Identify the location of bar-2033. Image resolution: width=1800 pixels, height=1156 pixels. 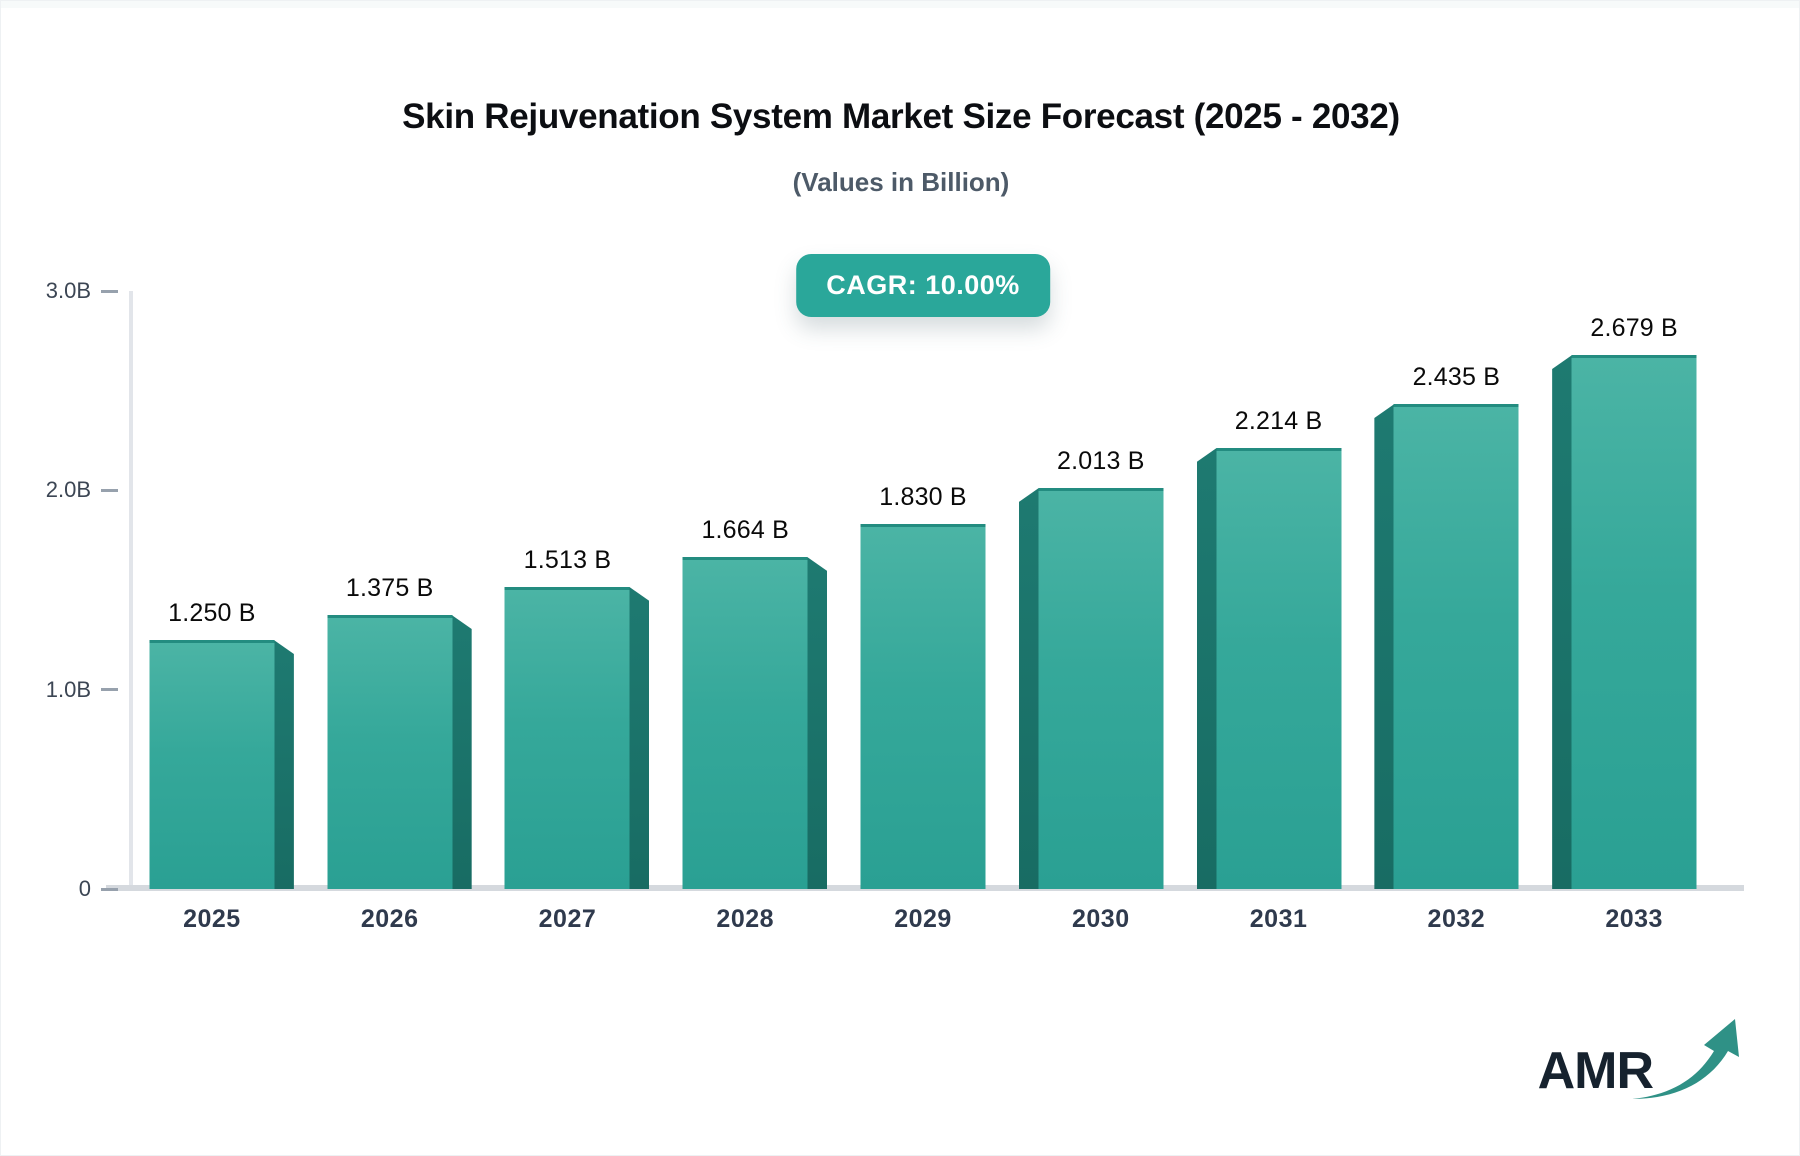
(1634, 622).